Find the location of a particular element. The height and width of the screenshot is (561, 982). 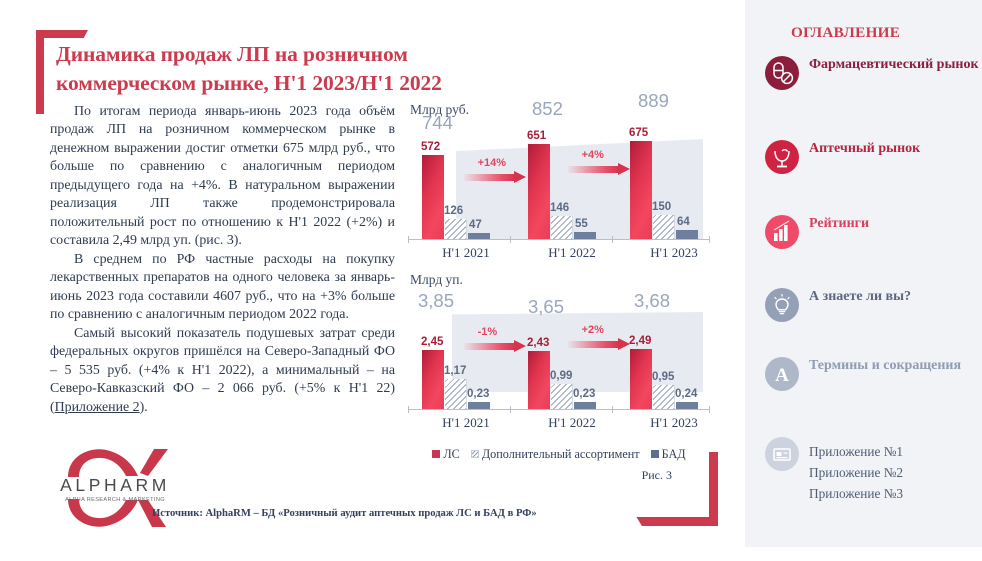

legend-item-extra: Дополнительный ассортимент is located at coordinates (555, 454).